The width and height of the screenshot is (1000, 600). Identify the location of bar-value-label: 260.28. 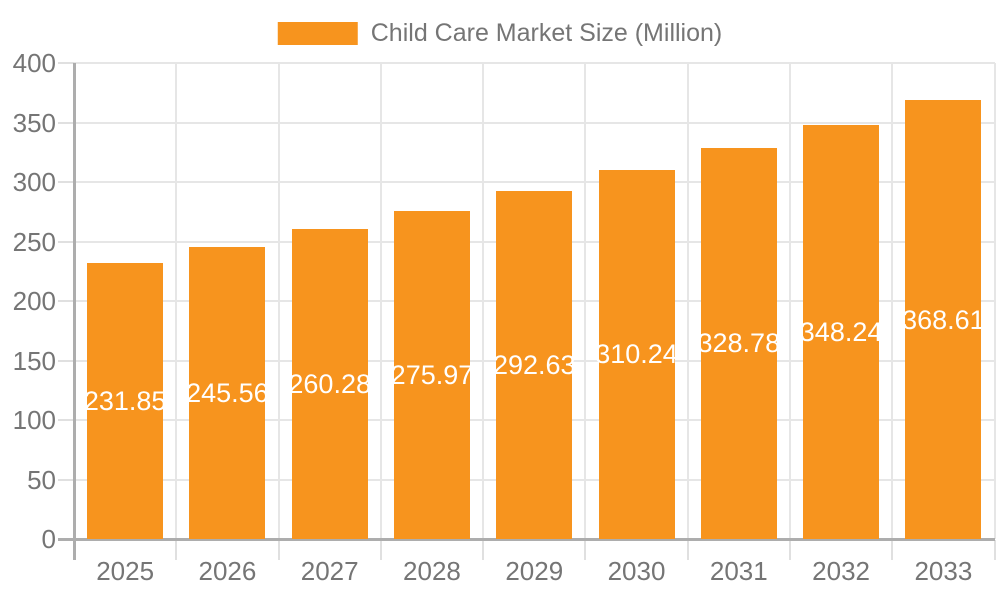
(329, 384).